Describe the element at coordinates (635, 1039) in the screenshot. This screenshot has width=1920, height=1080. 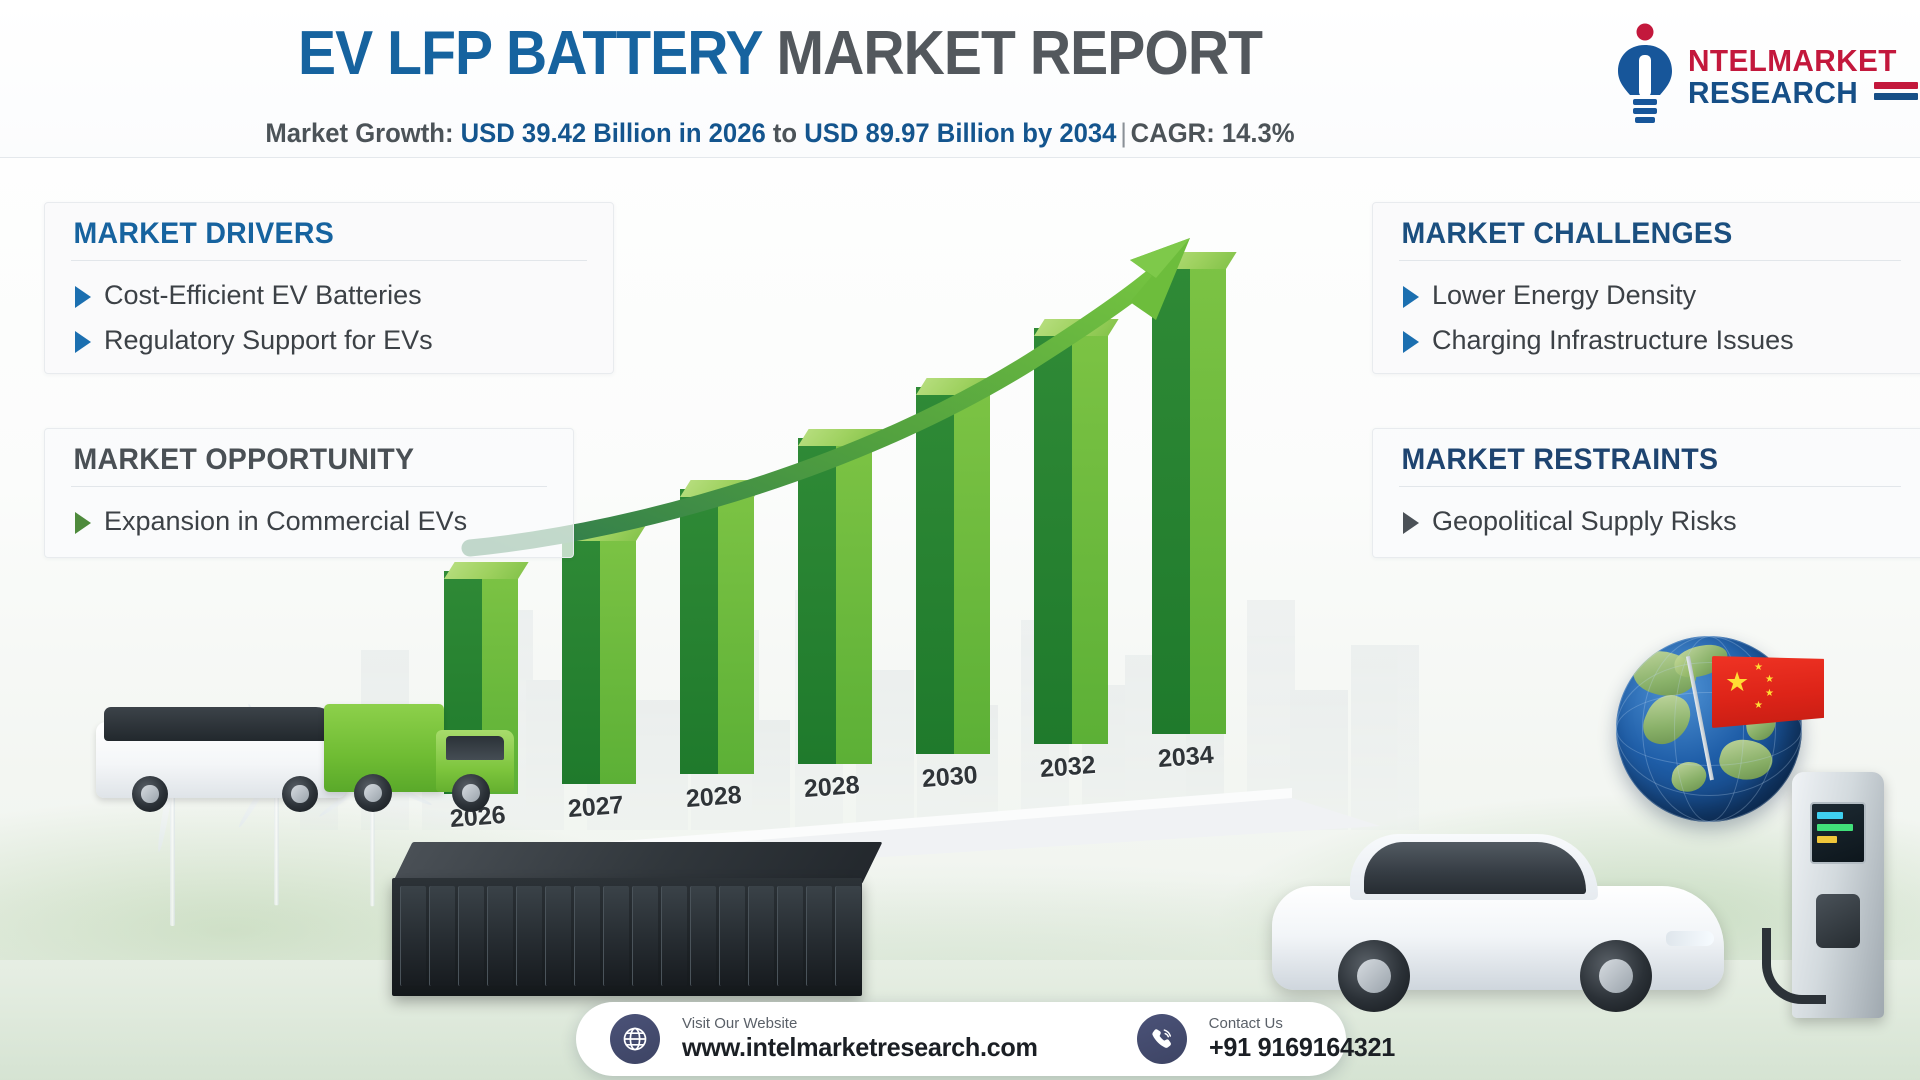
I see `globe-icon` at that location.